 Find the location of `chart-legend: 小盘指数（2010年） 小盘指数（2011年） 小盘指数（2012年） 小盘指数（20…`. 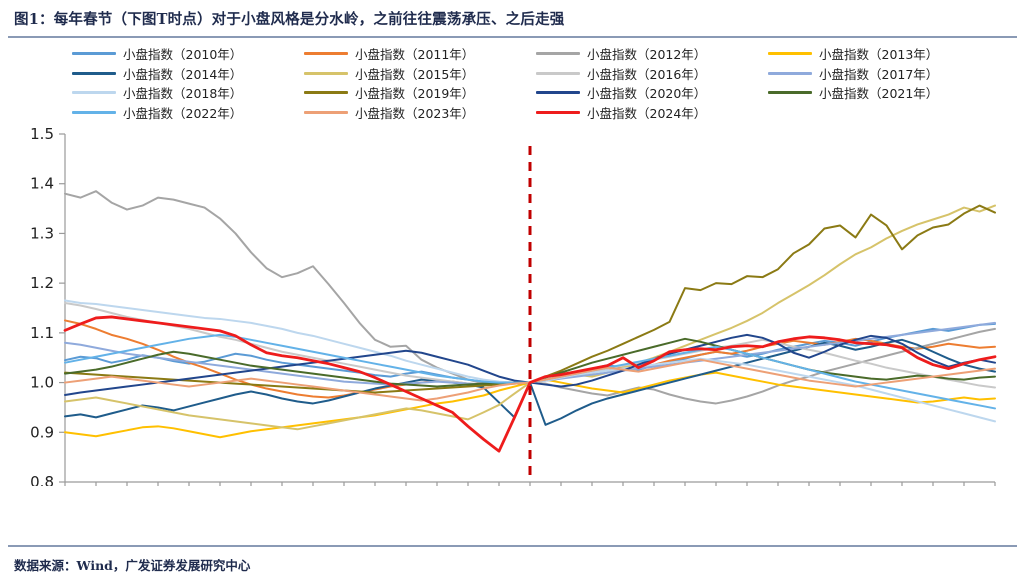

chart-legend: 小盘指数（2010年） 小盘指数（2011年） 小盘指数（2012年） 小盘指数（20… is located at coordinates (537, 84).